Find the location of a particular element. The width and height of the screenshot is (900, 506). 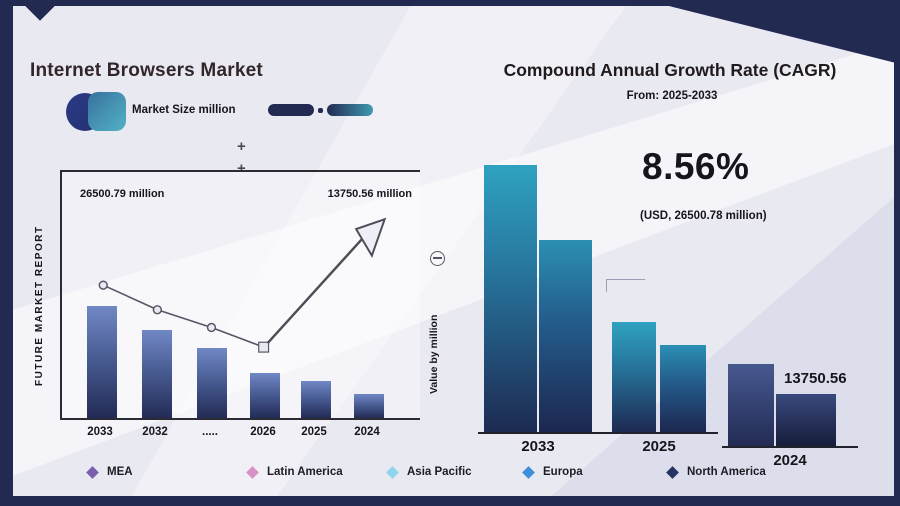

right-x-tick-label: 2024 is located at coordinates (790, 460).